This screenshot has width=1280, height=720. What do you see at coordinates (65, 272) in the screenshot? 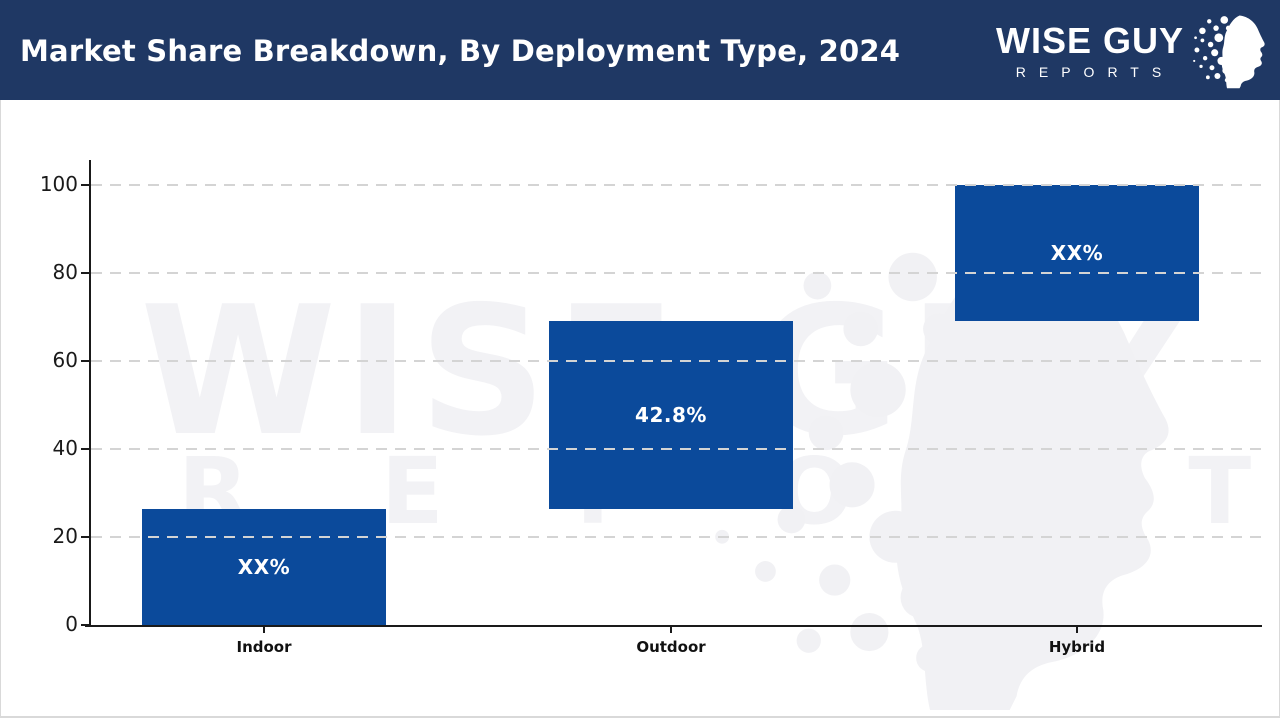
I see `y-tick-label: 80` at bounding box center [65, 272].